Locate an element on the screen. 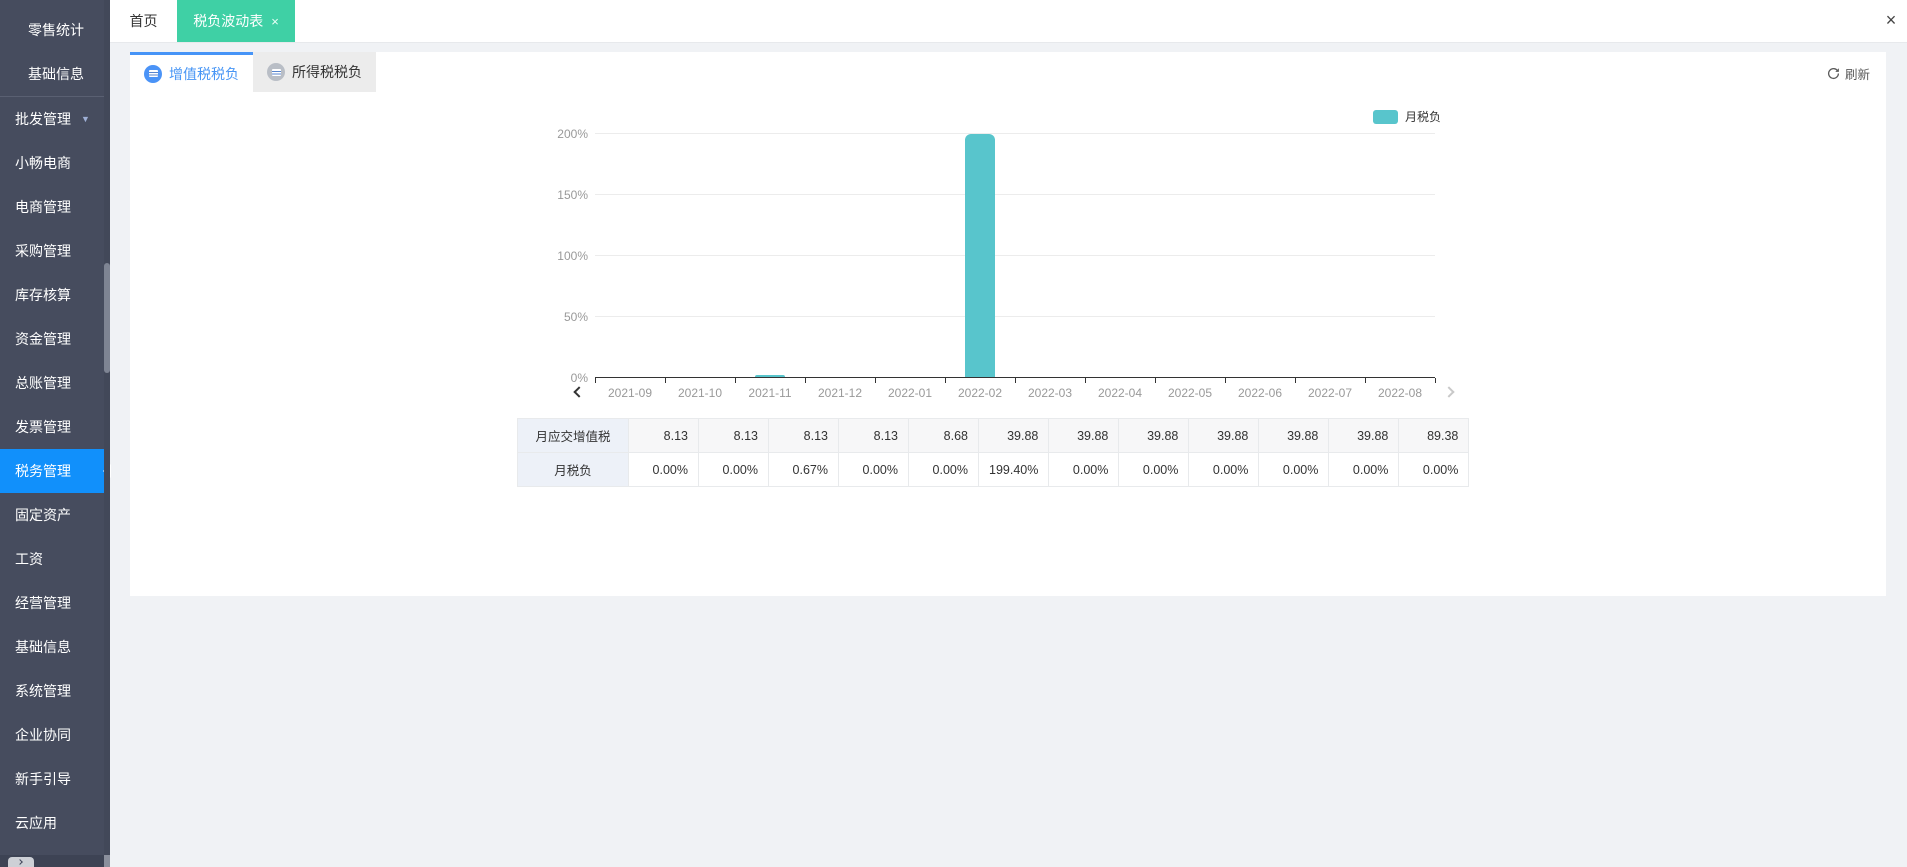 Image resolution: width=1907 pixels, height=867 pixels. y-axis-tick-label: 200% is located at coordinates (572, 134).